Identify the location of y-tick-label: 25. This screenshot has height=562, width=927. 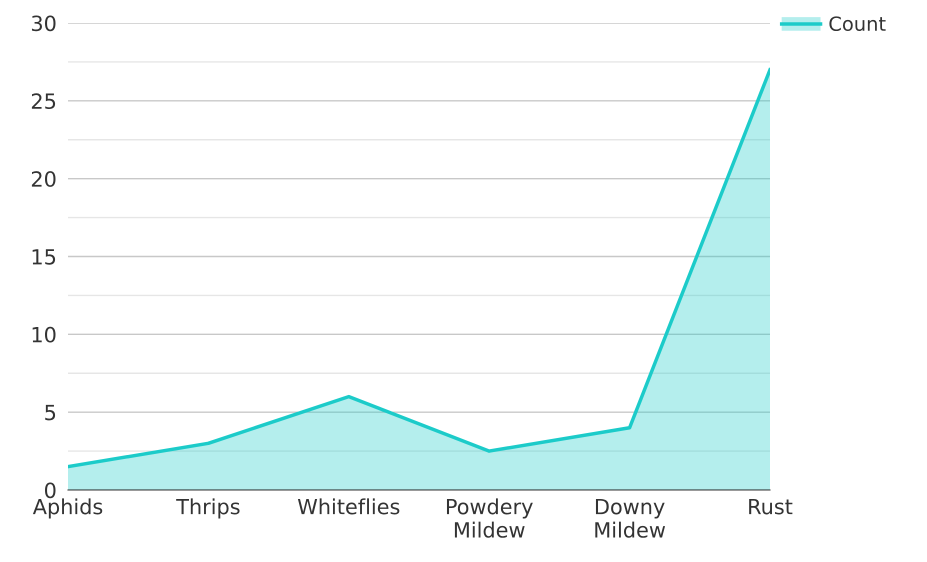
(44, 101).